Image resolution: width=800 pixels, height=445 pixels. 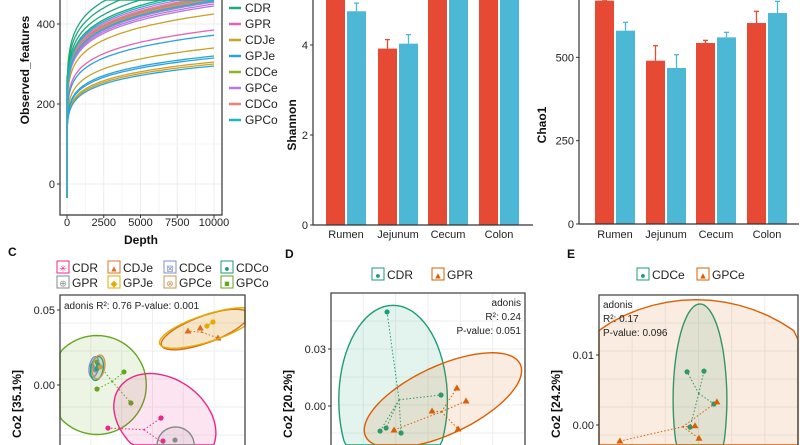 What do you see at coordinates (12, 252) in the screenshot?
I see `panel-label: C` at bounding box center [12, 252].